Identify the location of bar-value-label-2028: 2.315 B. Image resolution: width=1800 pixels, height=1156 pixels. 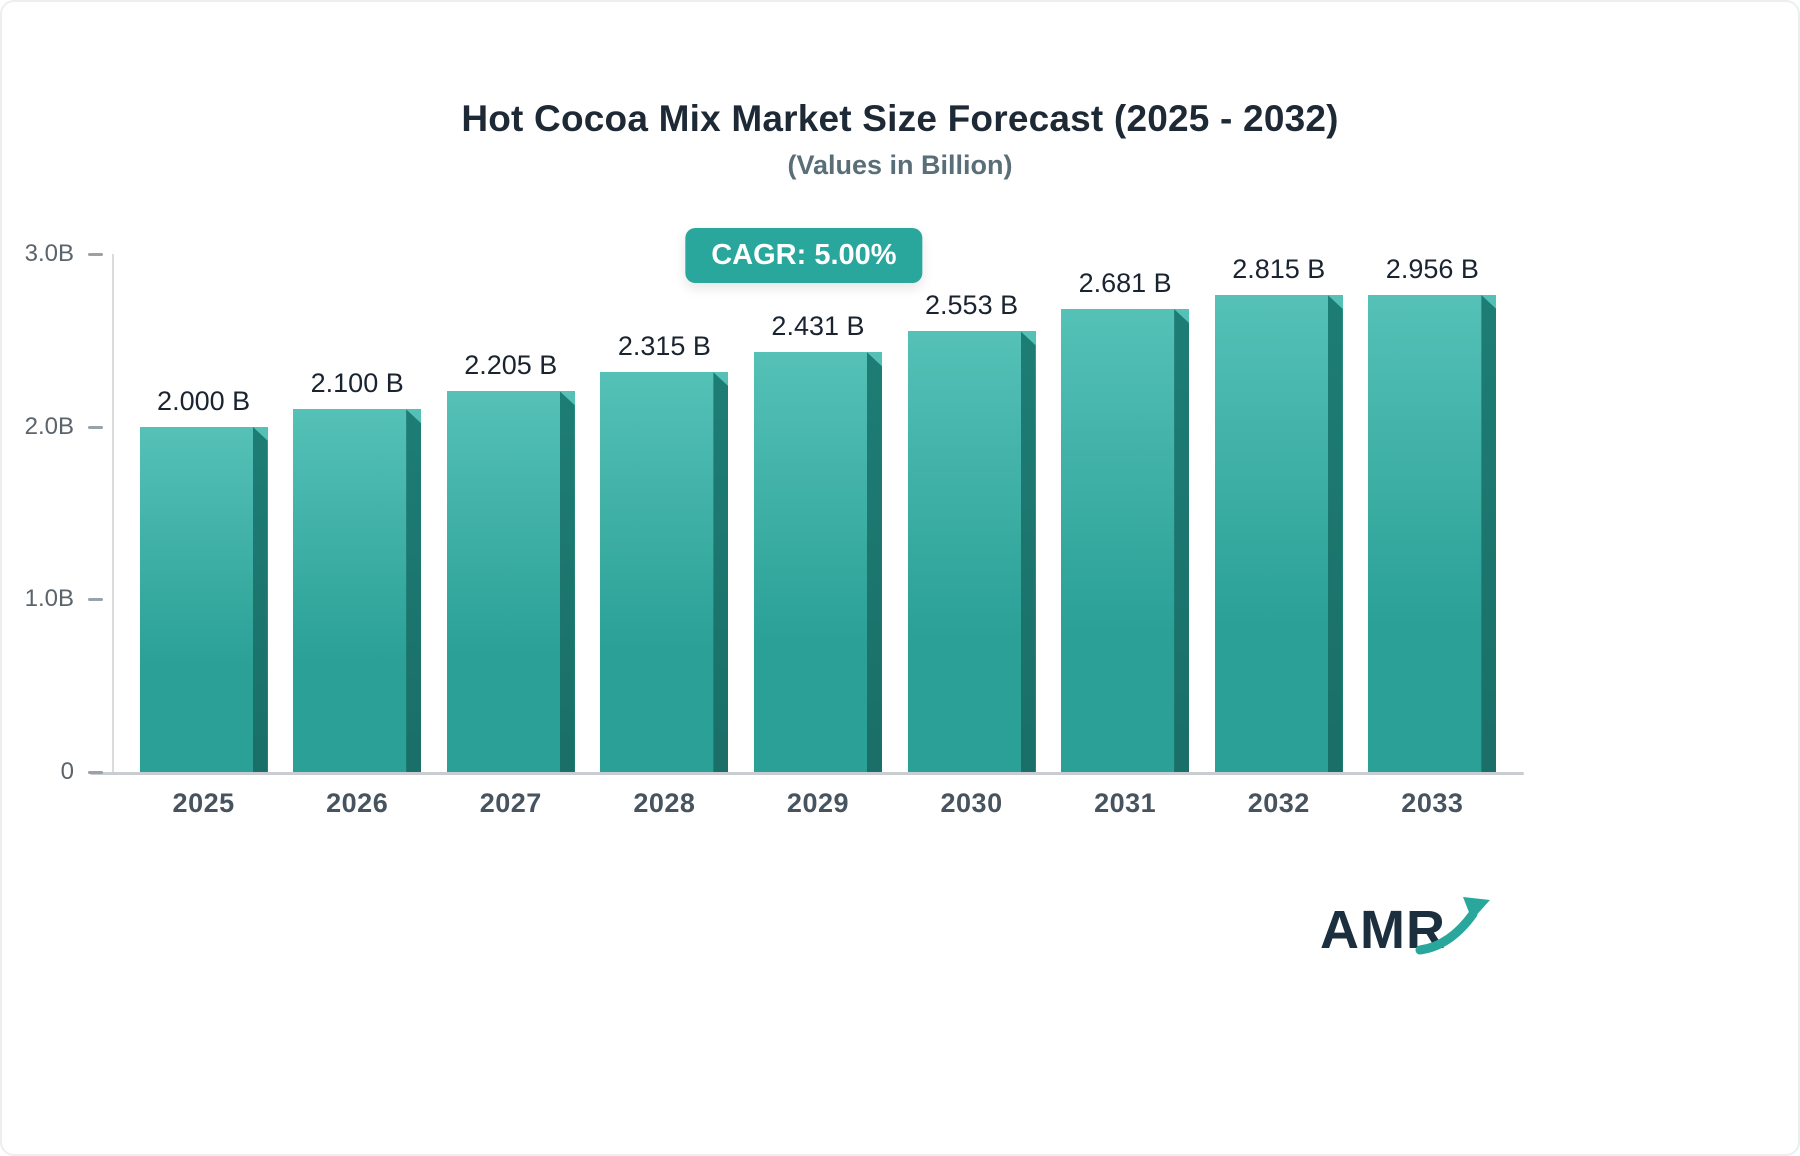
(664, 346).